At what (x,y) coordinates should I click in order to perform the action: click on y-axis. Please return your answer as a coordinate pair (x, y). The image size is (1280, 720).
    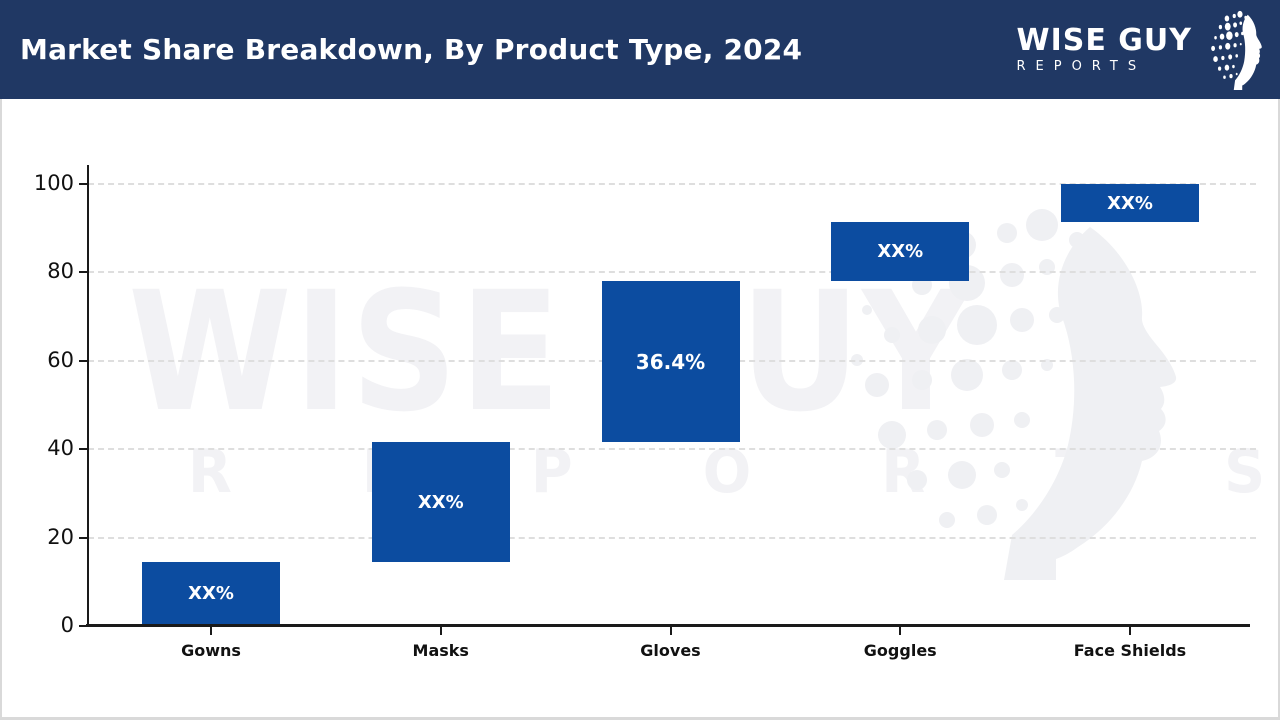
    Looking at the image, I should click on (88, 396).